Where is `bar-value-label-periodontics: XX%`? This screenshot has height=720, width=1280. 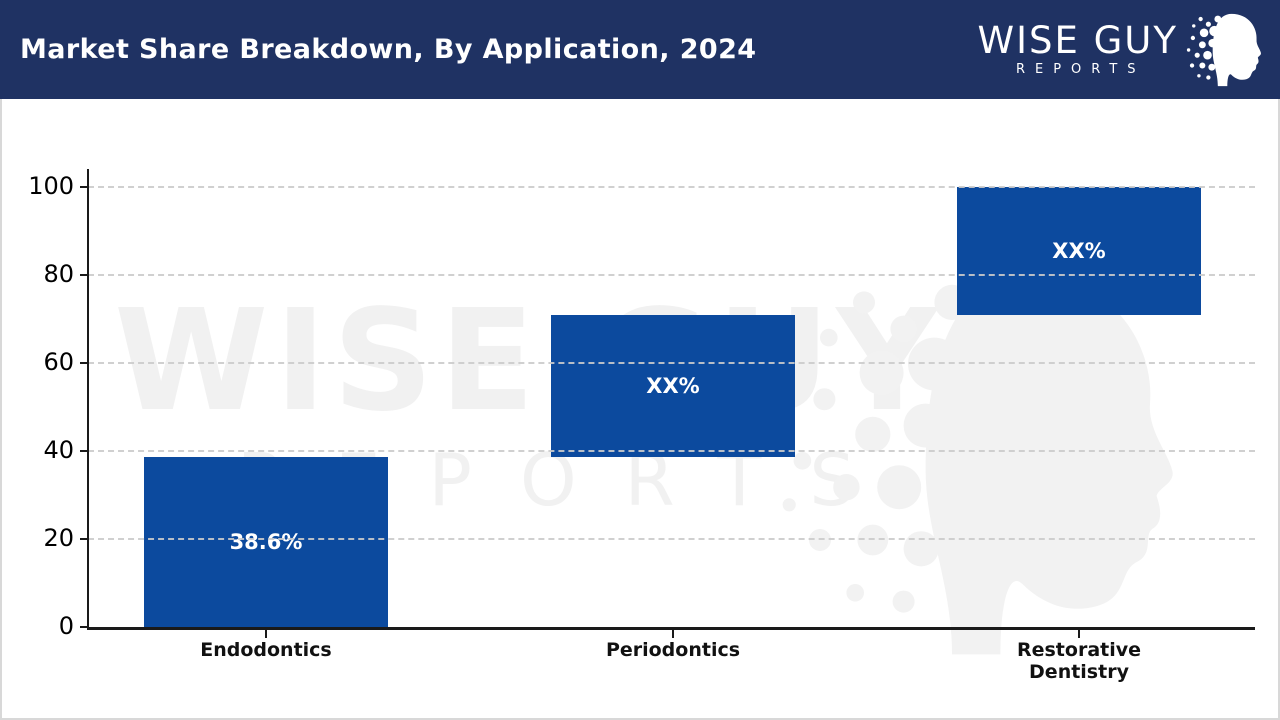
bar-value-label-periodontics: XX% is located at coordinates (673, 386).